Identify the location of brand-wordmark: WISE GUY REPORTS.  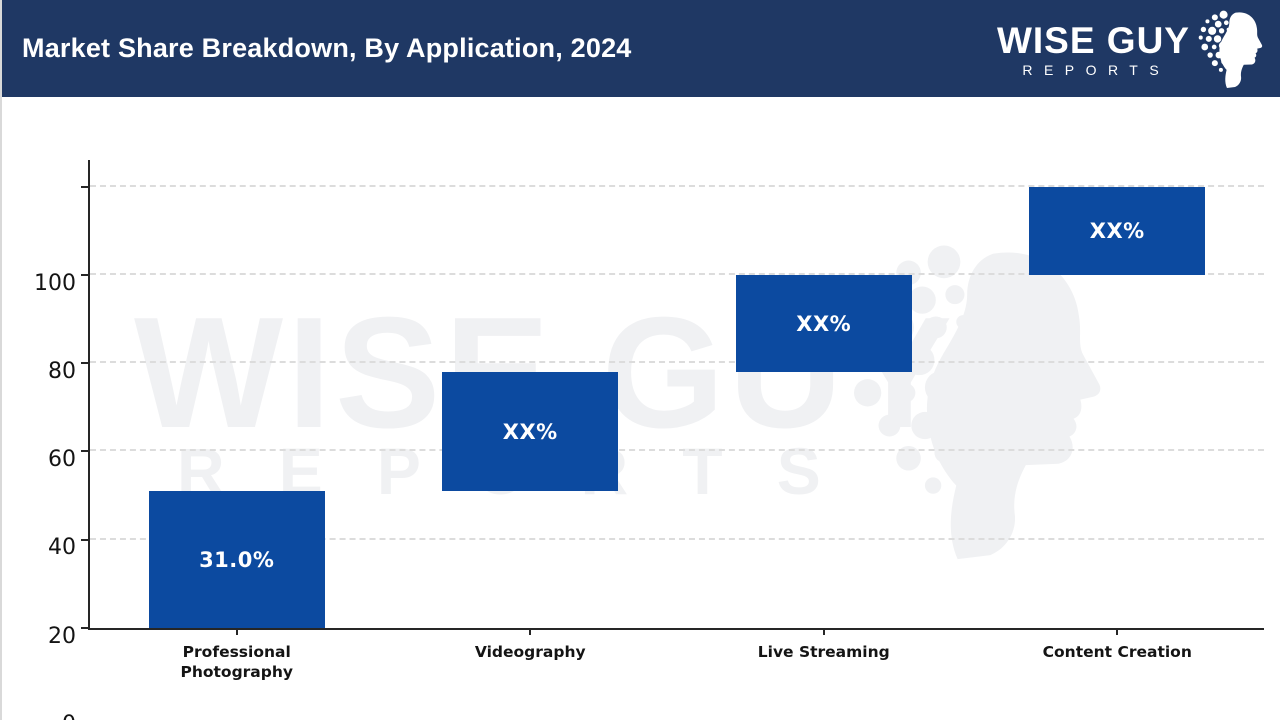
(1093, 48).